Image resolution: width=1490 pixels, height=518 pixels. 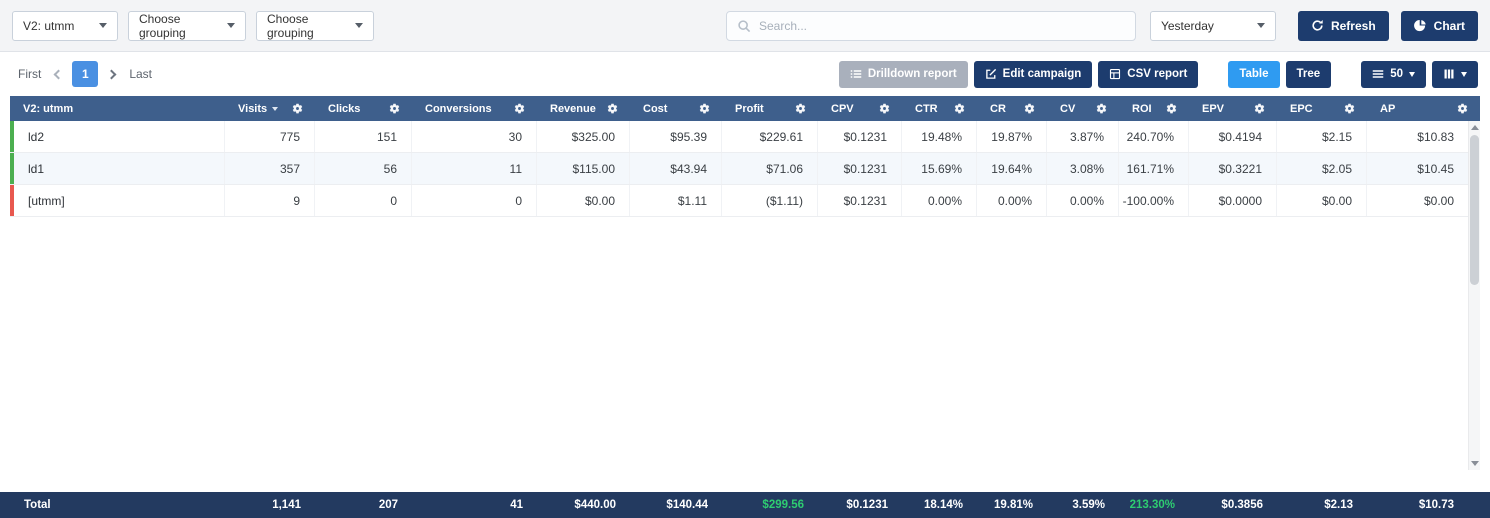 I want to click on pagination-first: First, so click(x=30, y=74).